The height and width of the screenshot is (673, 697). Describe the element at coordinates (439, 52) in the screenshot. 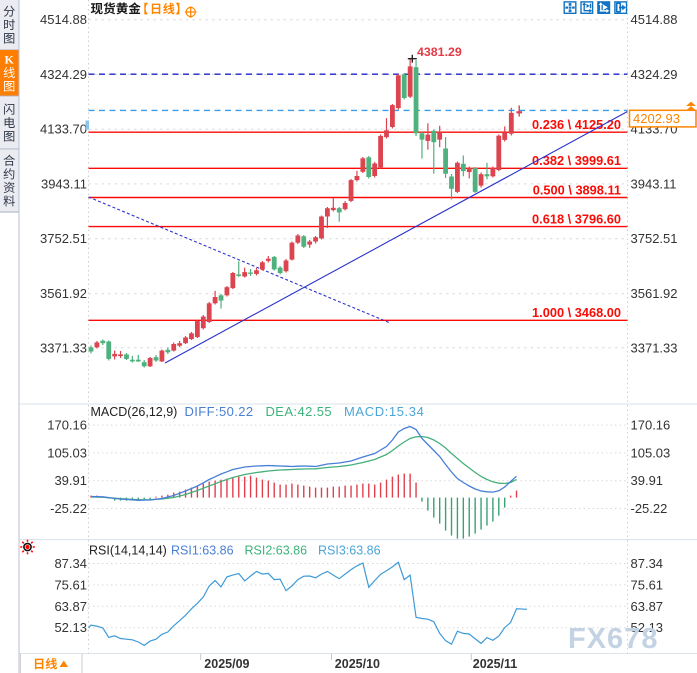

I see `svg-text: 4381.29` at that location.